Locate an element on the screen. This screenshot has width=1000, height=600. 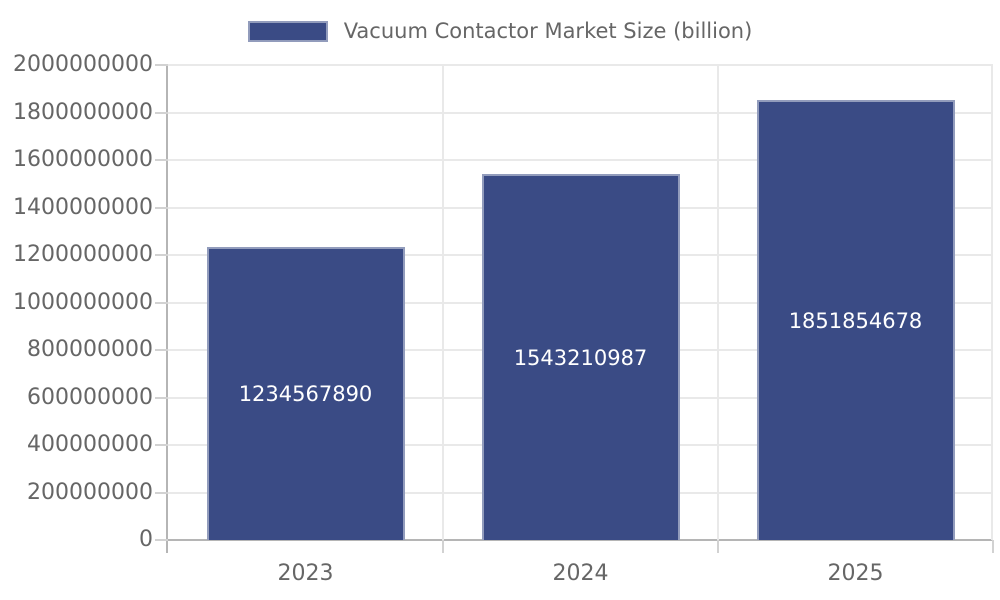
legend-swatch-icon is located at coordinates (287, 31).